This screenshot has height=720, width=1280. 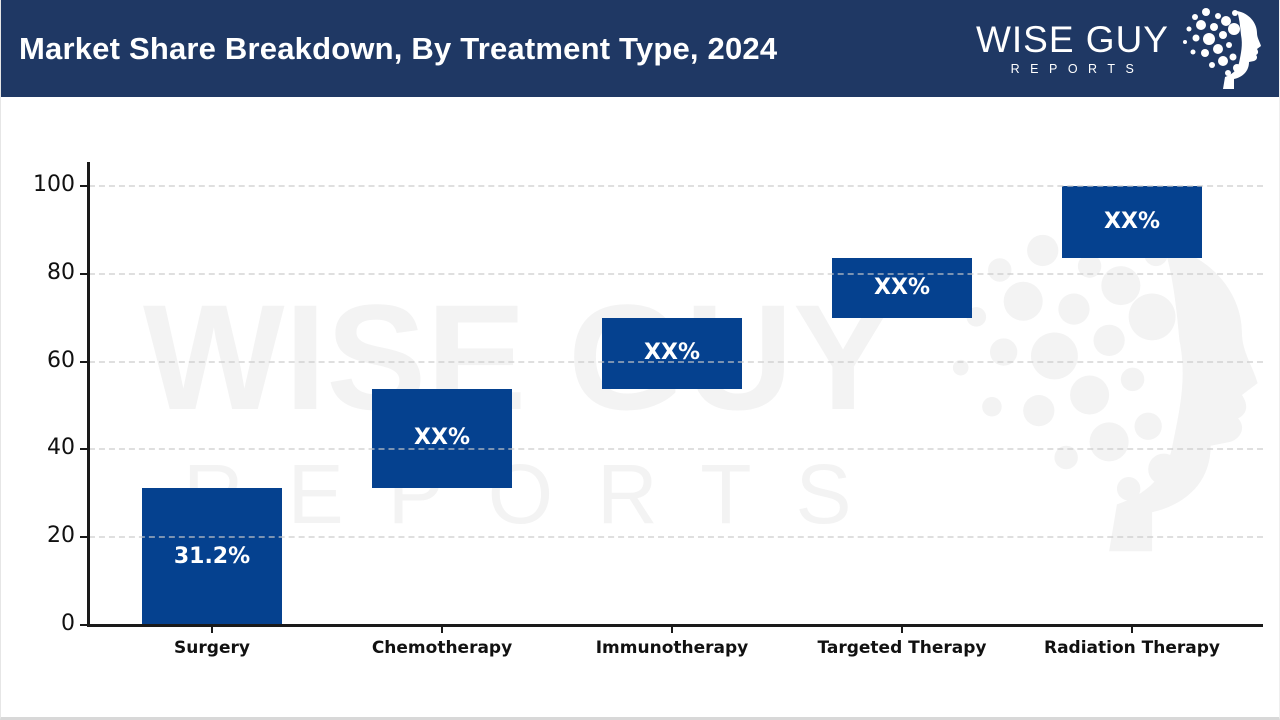 What do you see at coordinates (675, 625) in the screenshot?
I see `x-axis-line` at bounding box center [675, 625].